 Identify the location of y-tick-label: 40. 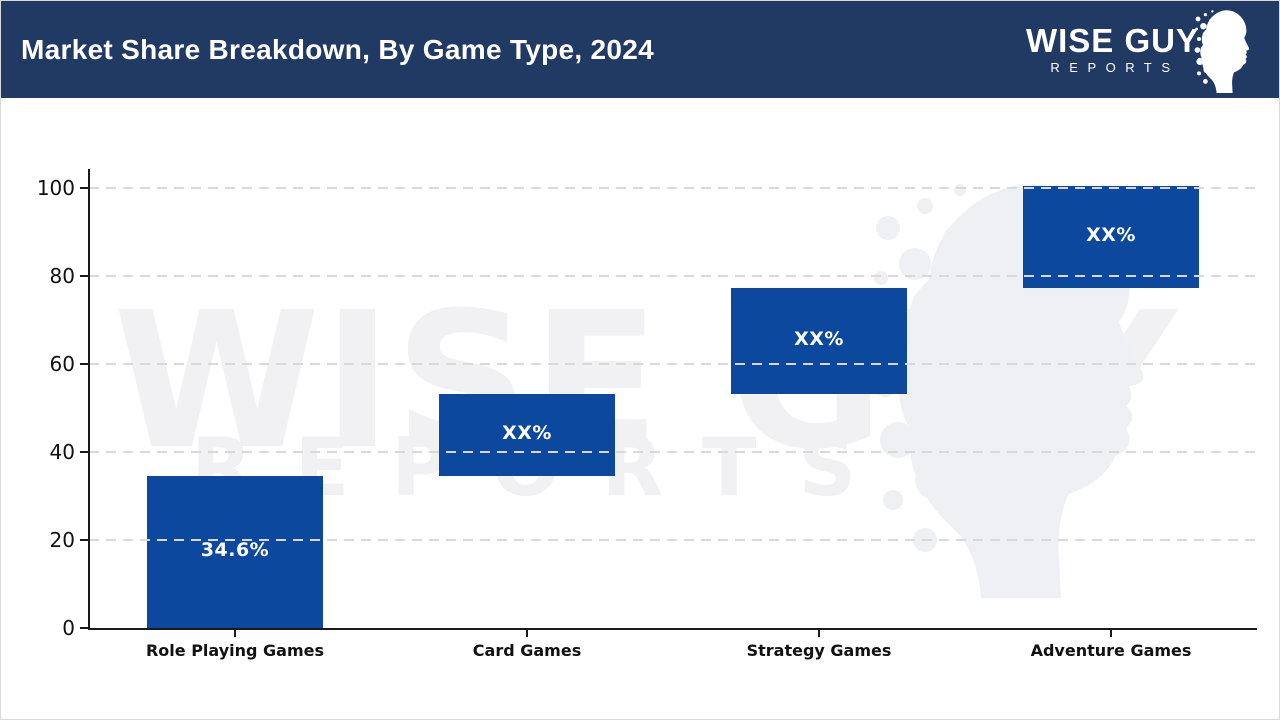
(62, 452).